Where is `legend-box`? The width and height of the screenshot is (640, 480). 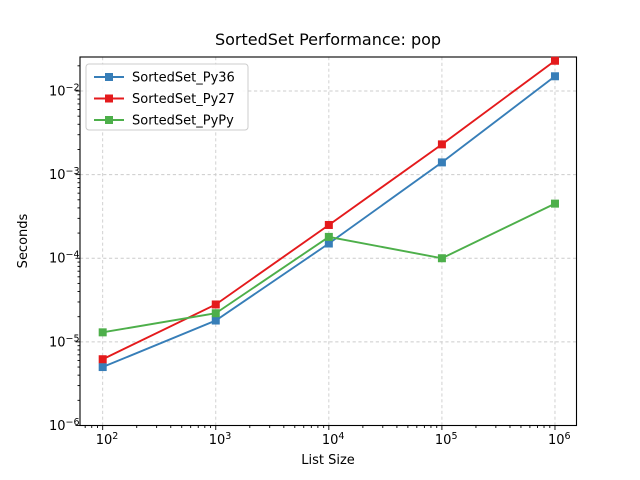 legend-box is located at coordinates (167, 97).